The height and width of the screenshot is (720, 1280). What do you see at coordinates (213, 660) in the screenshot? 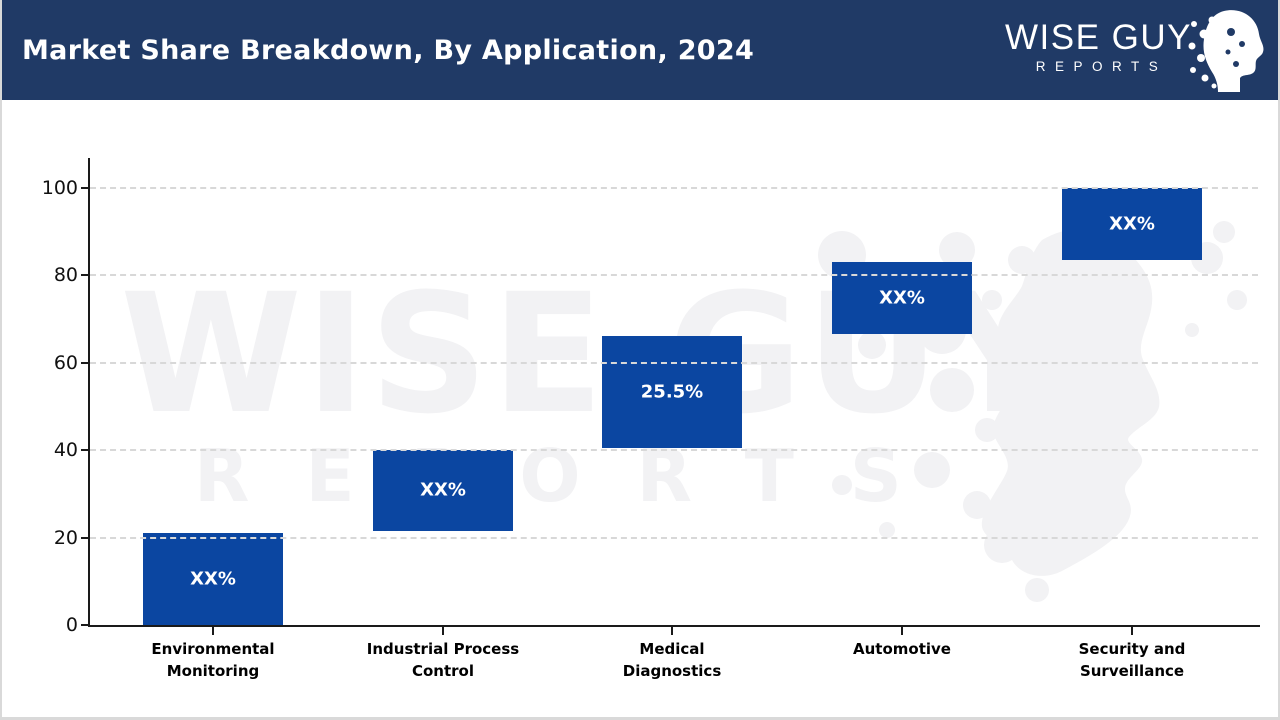
I see `x-category-label: Environmental Monitoring` at bounding box center [213, 660].